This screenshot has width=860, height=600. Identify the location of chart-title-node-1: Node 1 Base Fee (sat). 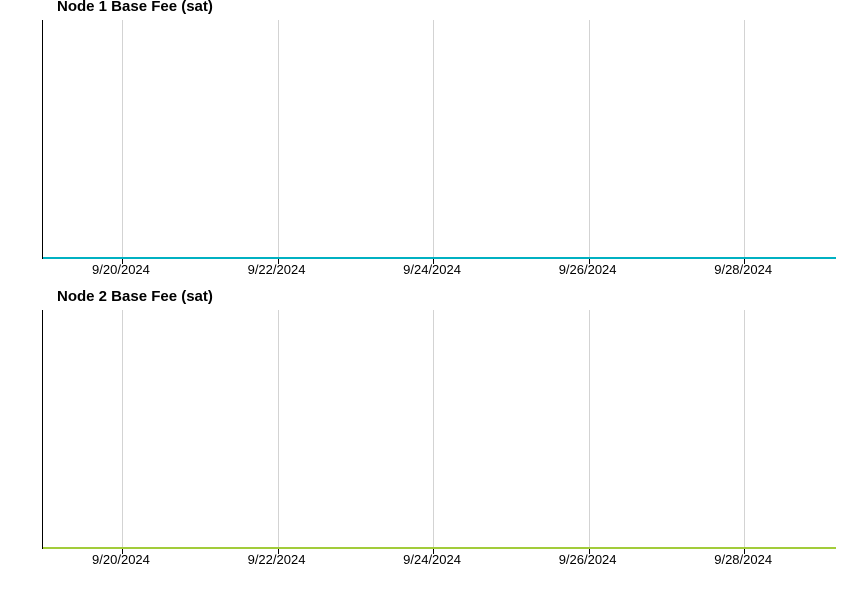
(135, 7).